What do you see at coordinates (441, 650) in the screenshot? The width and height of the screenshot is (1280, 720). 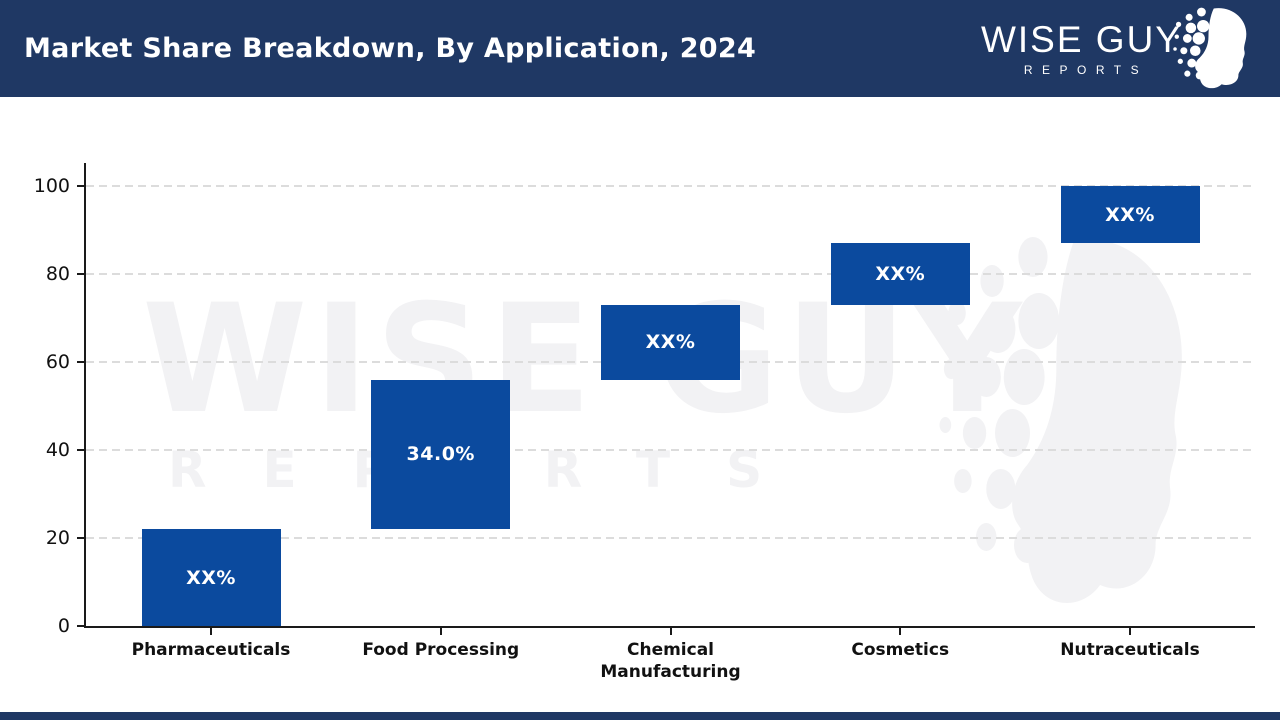 I see `x-tick-label: Food Processing` at bounding box center [441, 650].